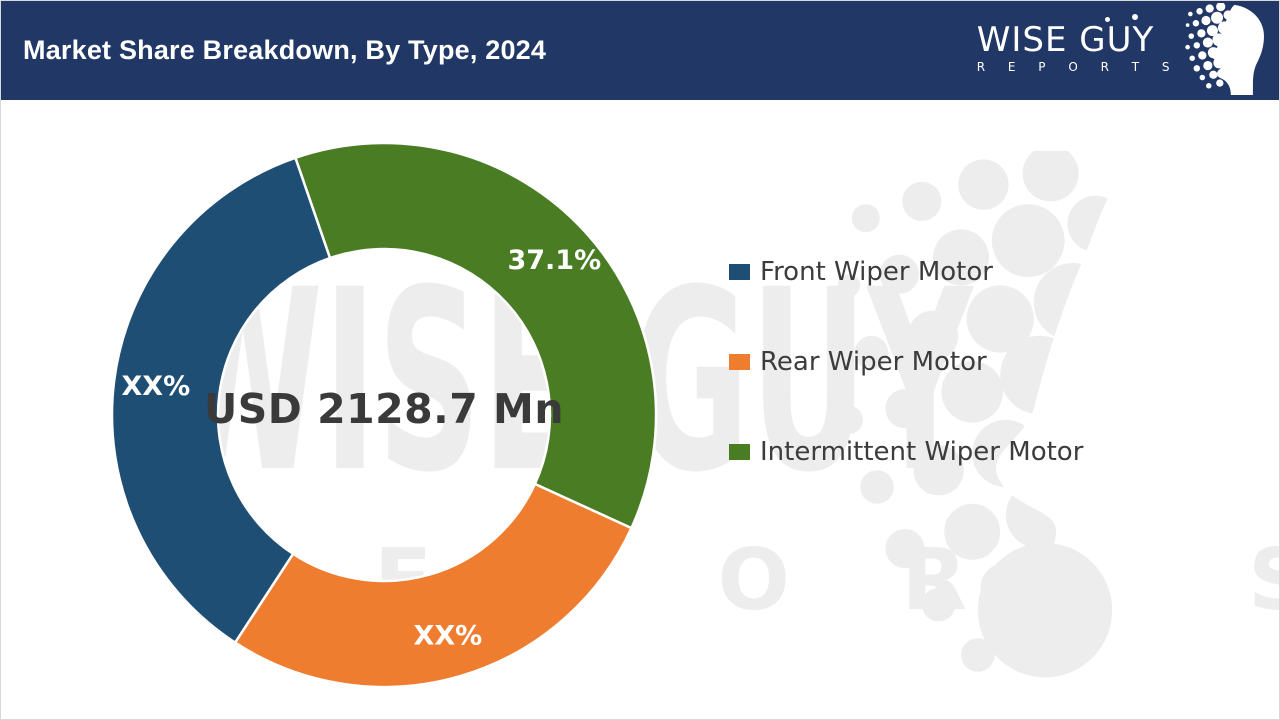 Image resolution: width=1280 pixels, height=720 pixels. What do you see at coordinates (433, 585) in the screenshot?
I see `donut-segment-rear-wiper-motor` at bounding box center [433, 585].